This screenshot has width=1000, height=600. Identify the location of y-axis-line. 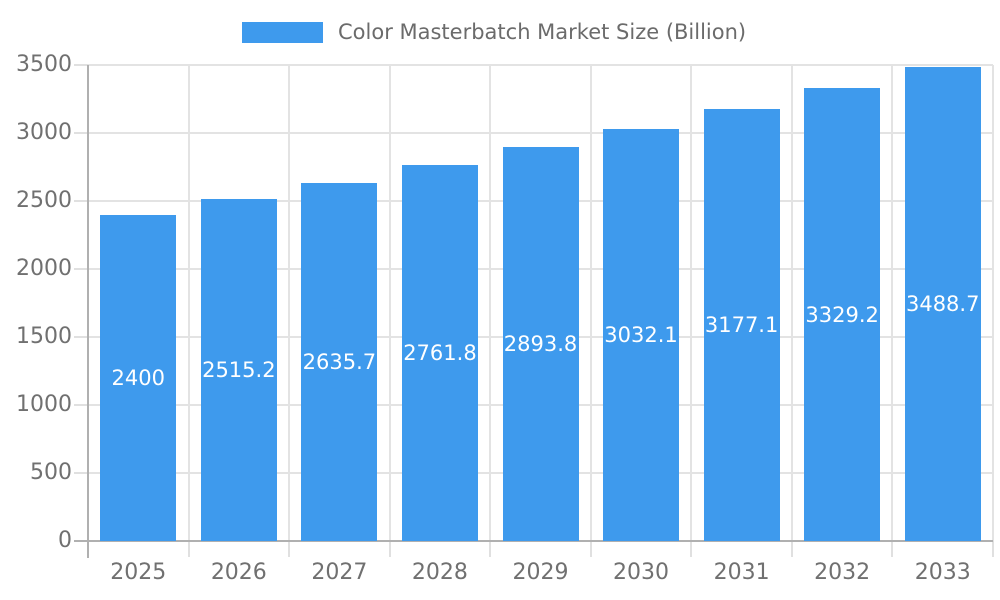
(88, 311).